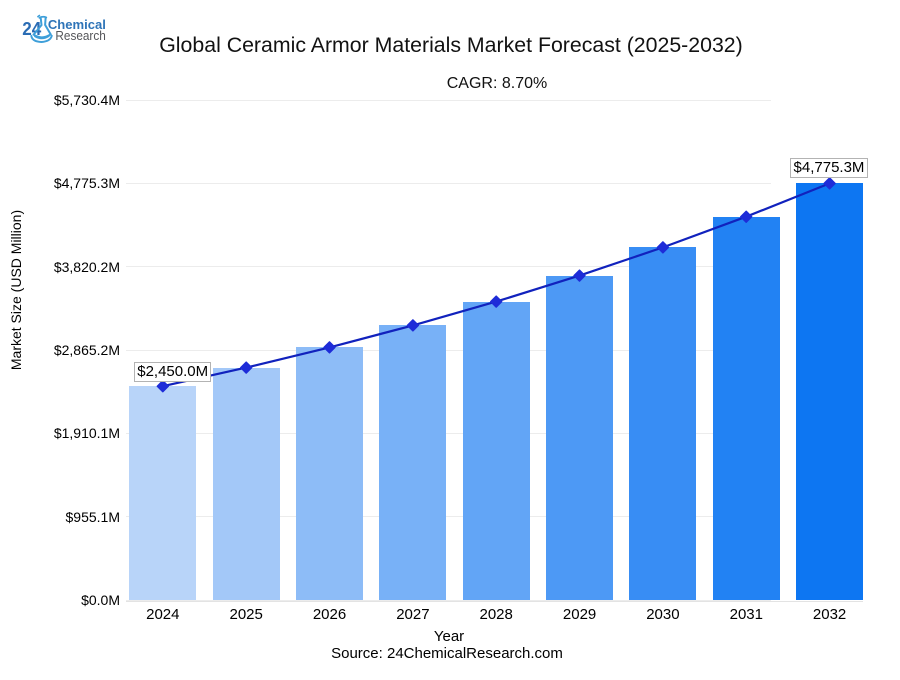 The image size is (900, 680). I want to click on svg-text: Research, so click(80, 36).